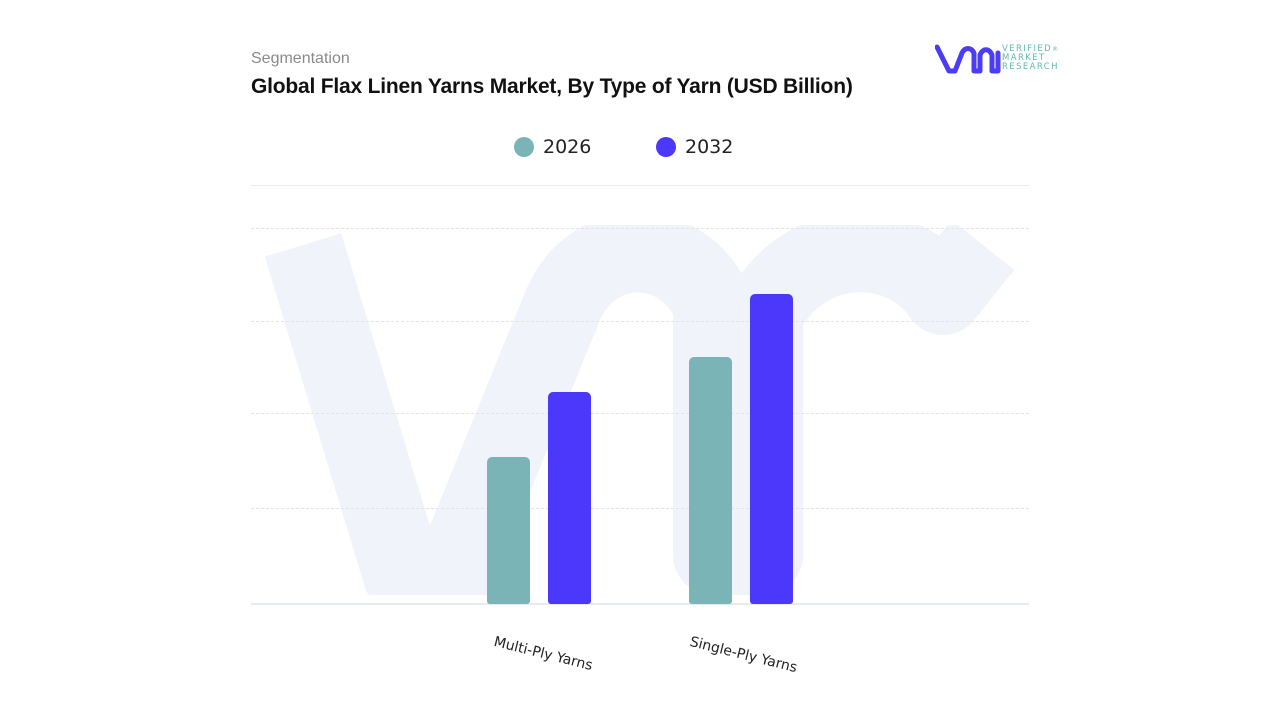 The height and width of the screenshot is (720, 1280). What do you see at coordinates (771, 449) in the screenshot?
I see `bar-single-ply-2032` at bounding box center [771, 449].